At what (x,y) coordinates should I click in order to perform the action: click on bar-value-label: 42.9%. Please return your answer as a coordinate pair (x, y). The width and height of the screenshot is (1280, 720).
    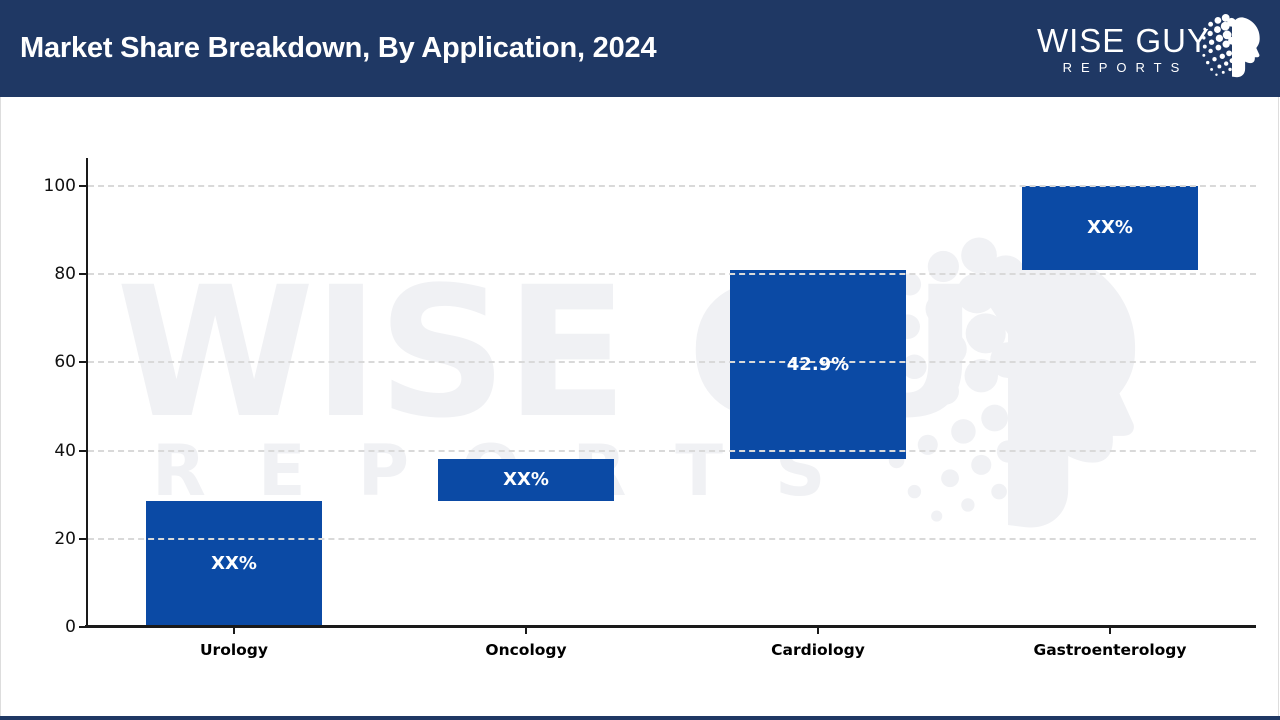
    Looking at the image, I should click on (818, 364).